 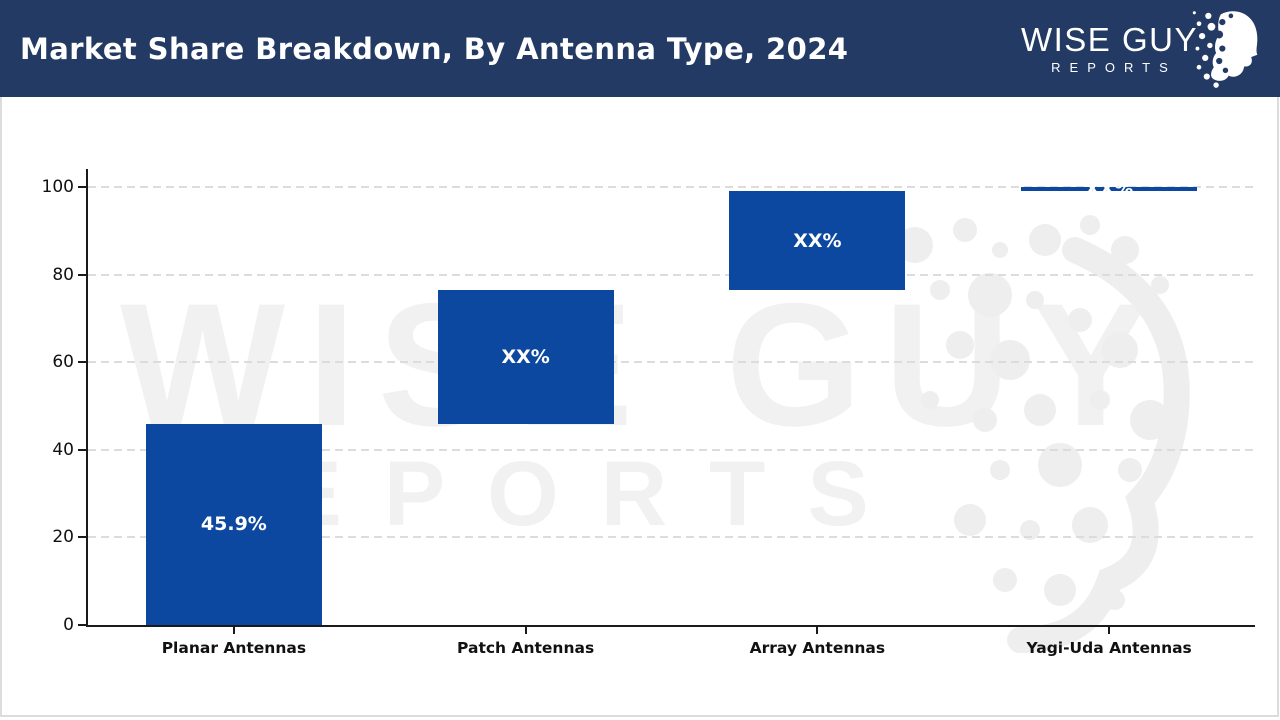 I want to click on category-label-1: Patch Antennas, so click(x=526, y=648).